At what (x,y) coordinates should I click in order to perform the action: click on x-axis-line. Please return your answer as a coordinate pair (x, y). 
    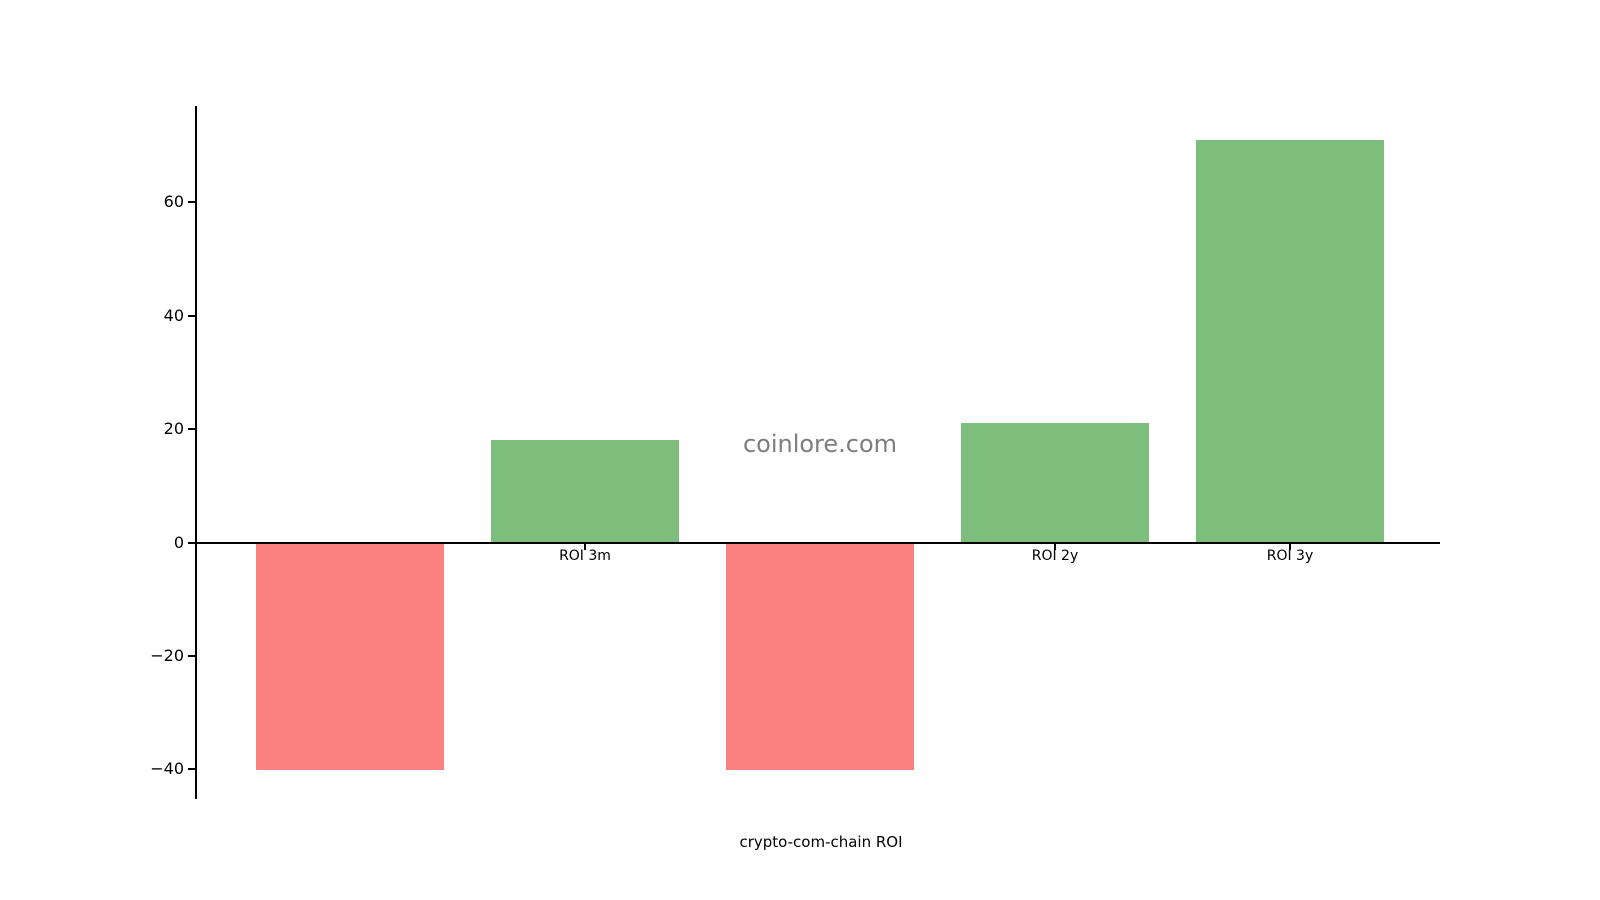
    Looking at the image, I should click on (817, 542).